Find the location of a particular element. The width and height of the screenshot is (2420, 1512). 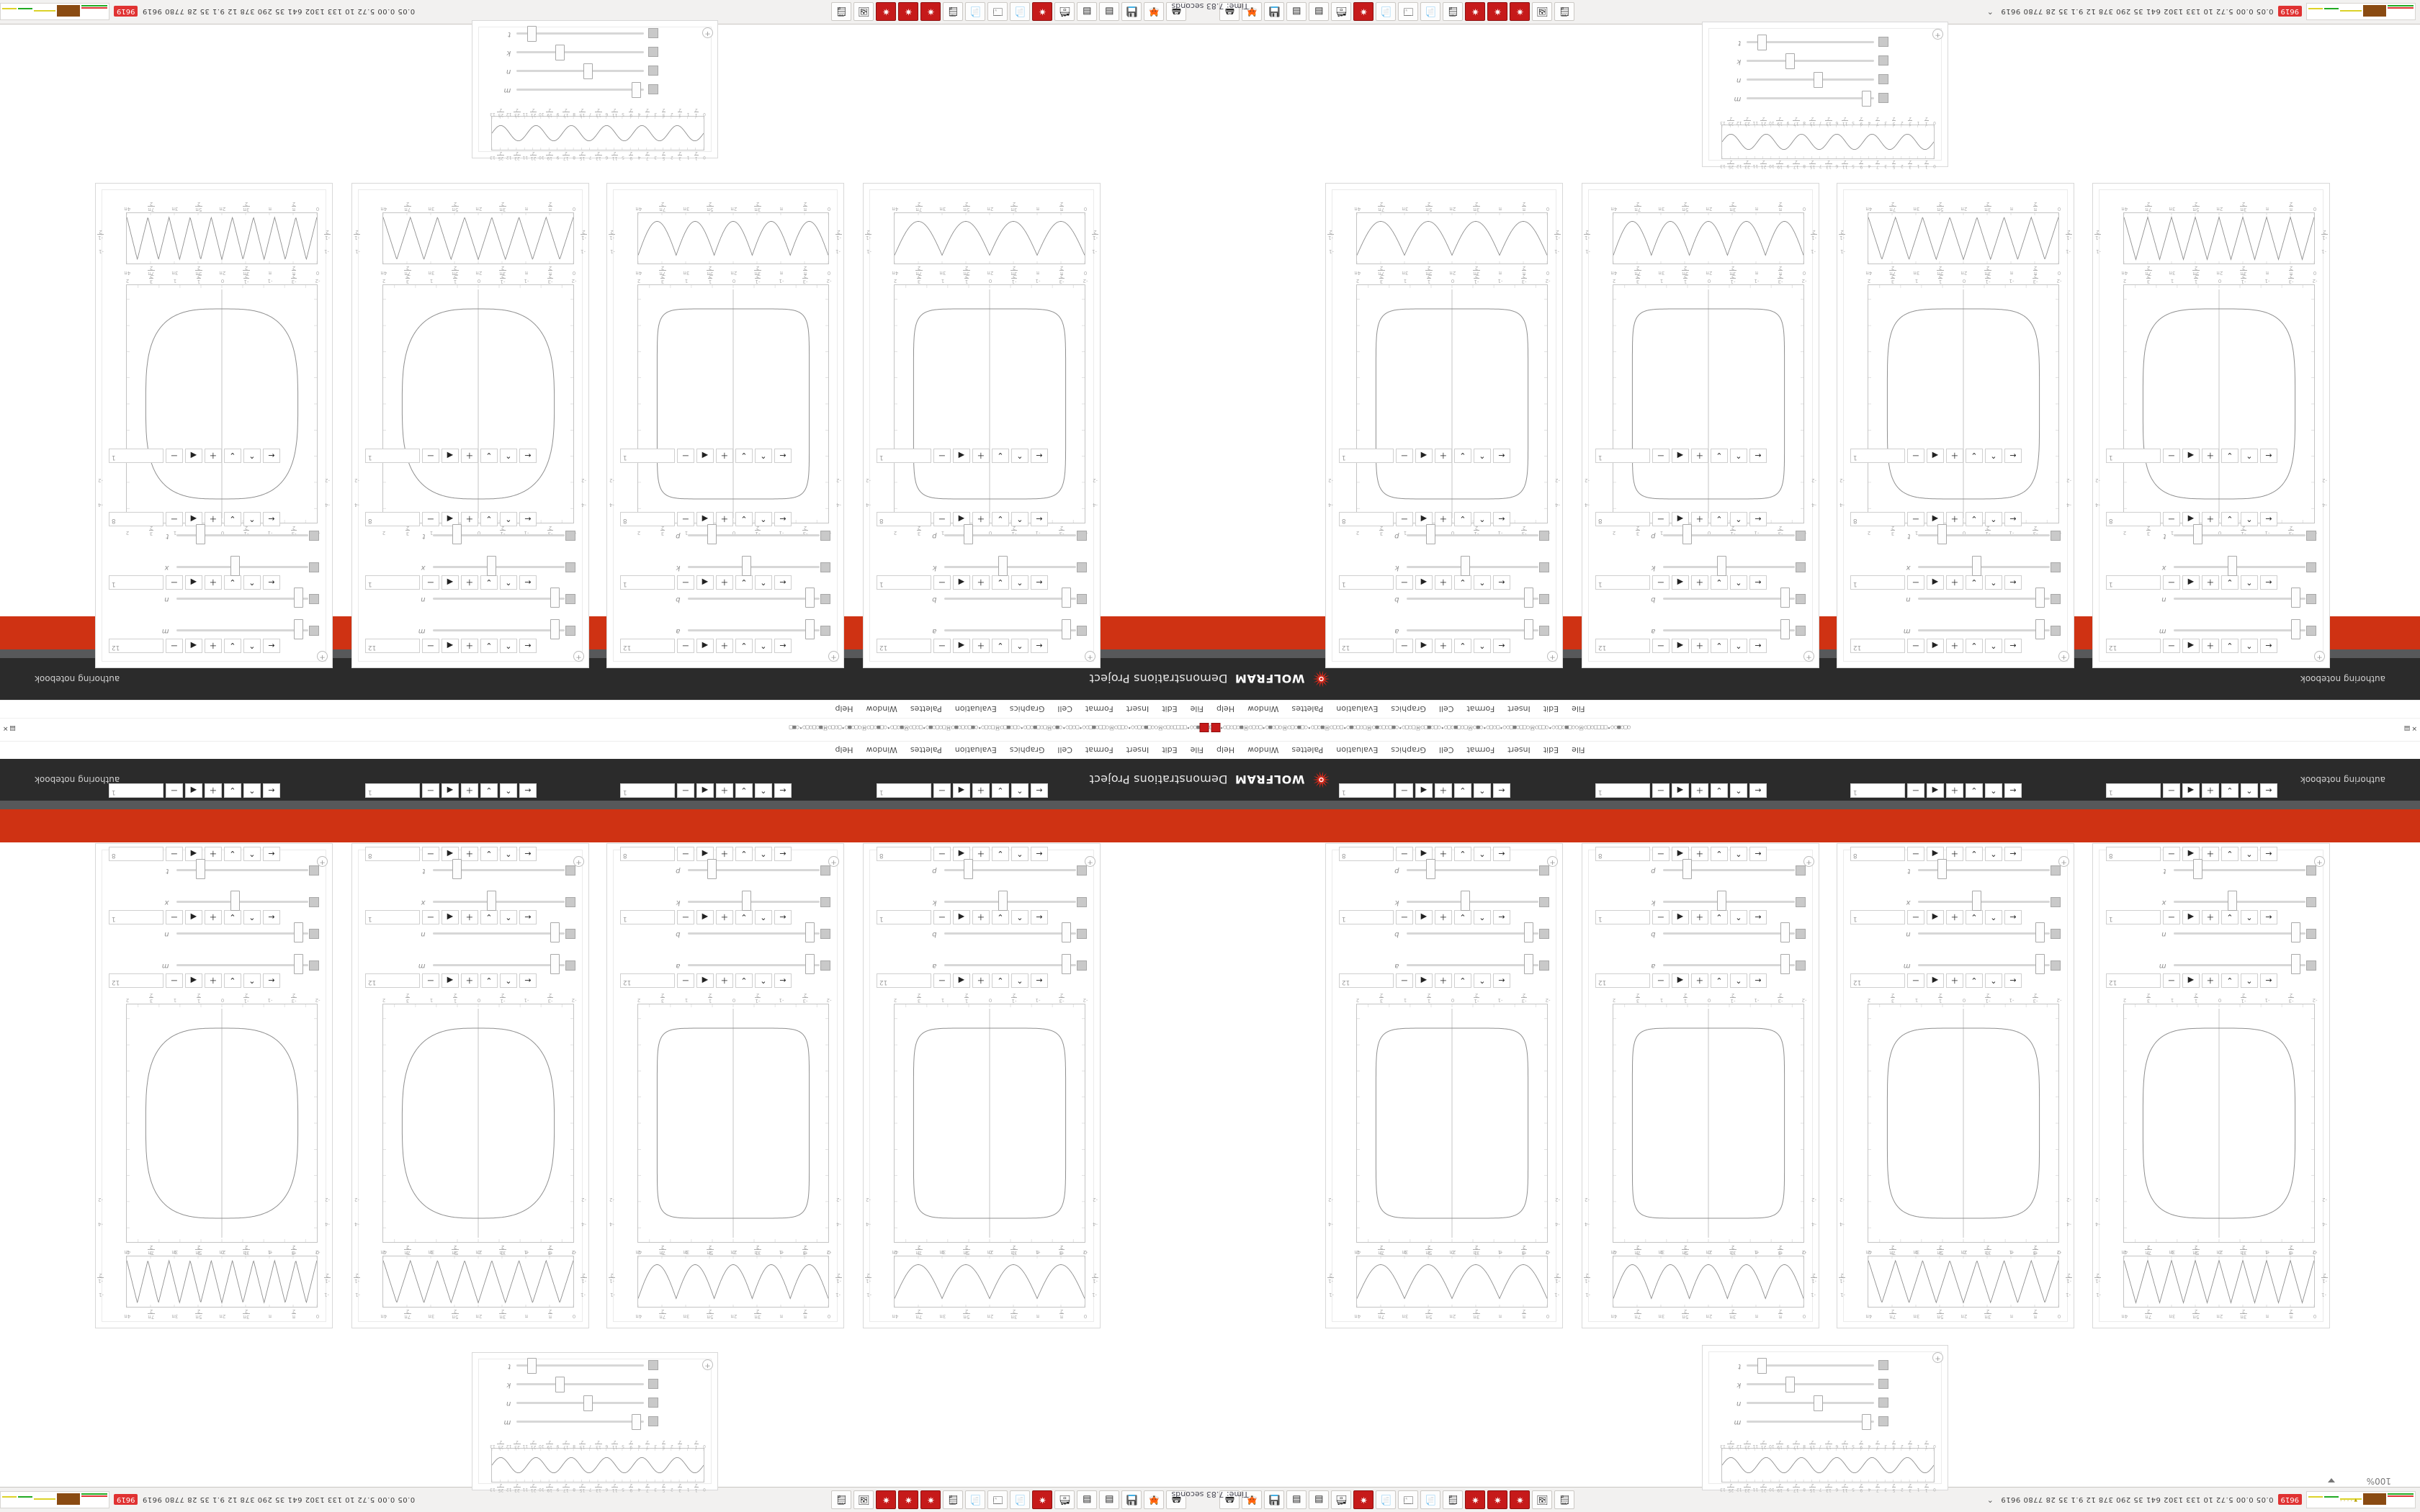

stepper-group-2: ← ⌃ ⌄ ＋ ◀ － 8 is located at coordinates (2191, 519).